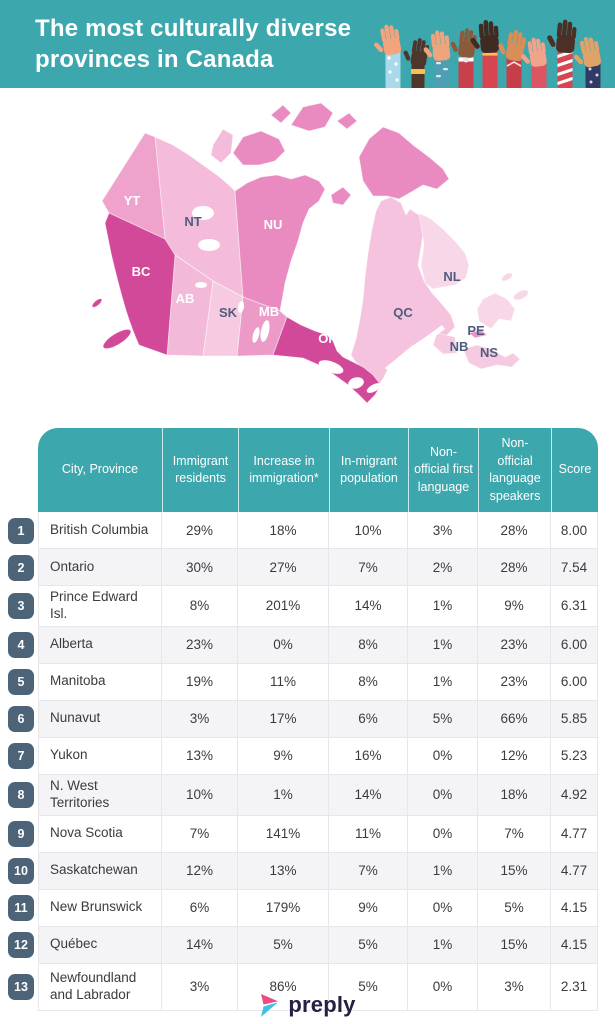 The width and height of the screenshot is (615, 1024). What do you see at coordinates (100, 907) in the screenshot?
I see `province-name-cell: New Brunswick` at bounding box center [100, 907].